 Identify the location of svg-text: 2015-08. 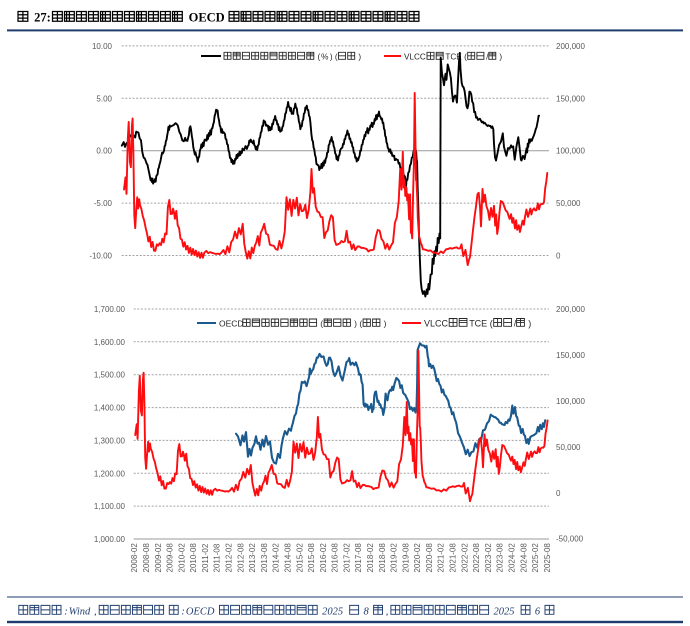
(311, 558).